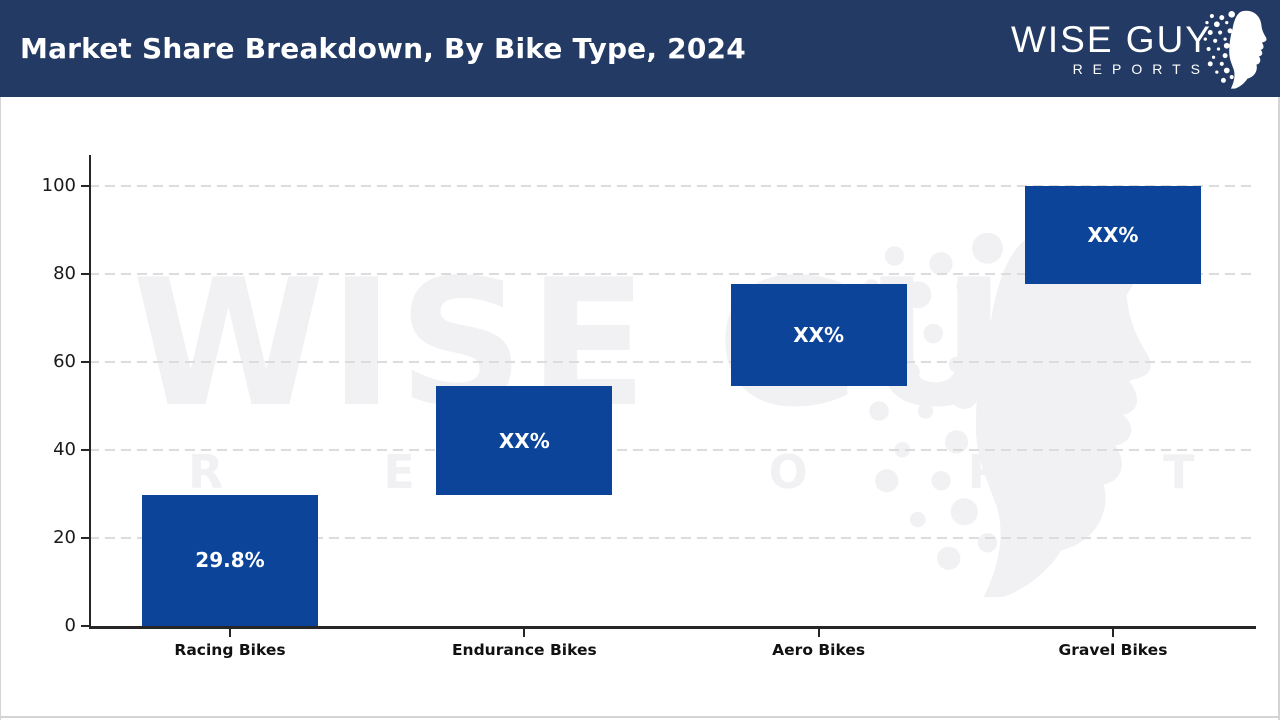 The image size is (1280, 720). I want to click on x-category-label-2: Aero Bikes, so click(819, 650).